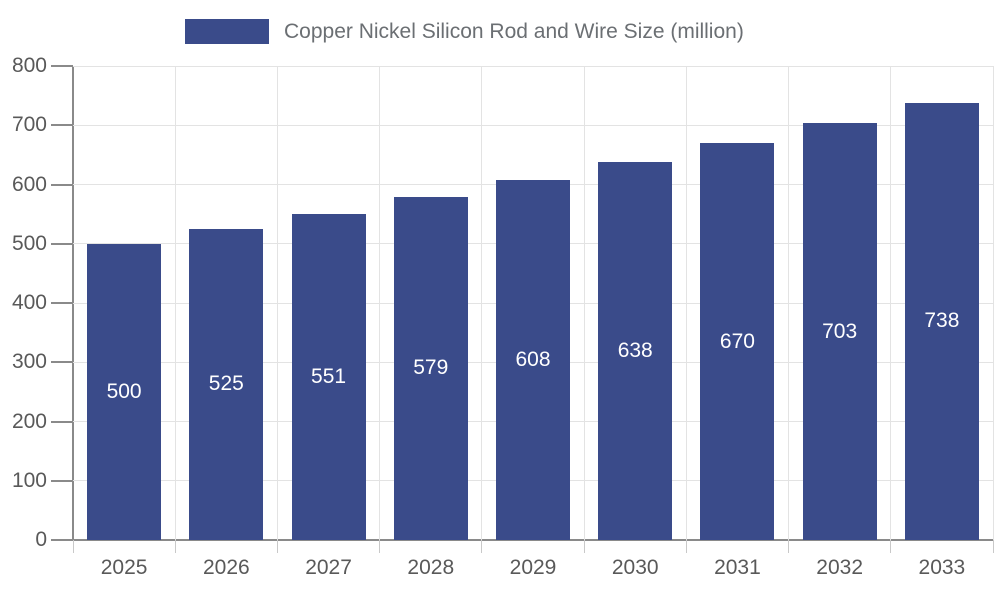 The width and height of the screenshot is (1000, 600). Describe the element at coordinates (29, 362) in the screenshot. I see `y-tick-label: 300` at that location.